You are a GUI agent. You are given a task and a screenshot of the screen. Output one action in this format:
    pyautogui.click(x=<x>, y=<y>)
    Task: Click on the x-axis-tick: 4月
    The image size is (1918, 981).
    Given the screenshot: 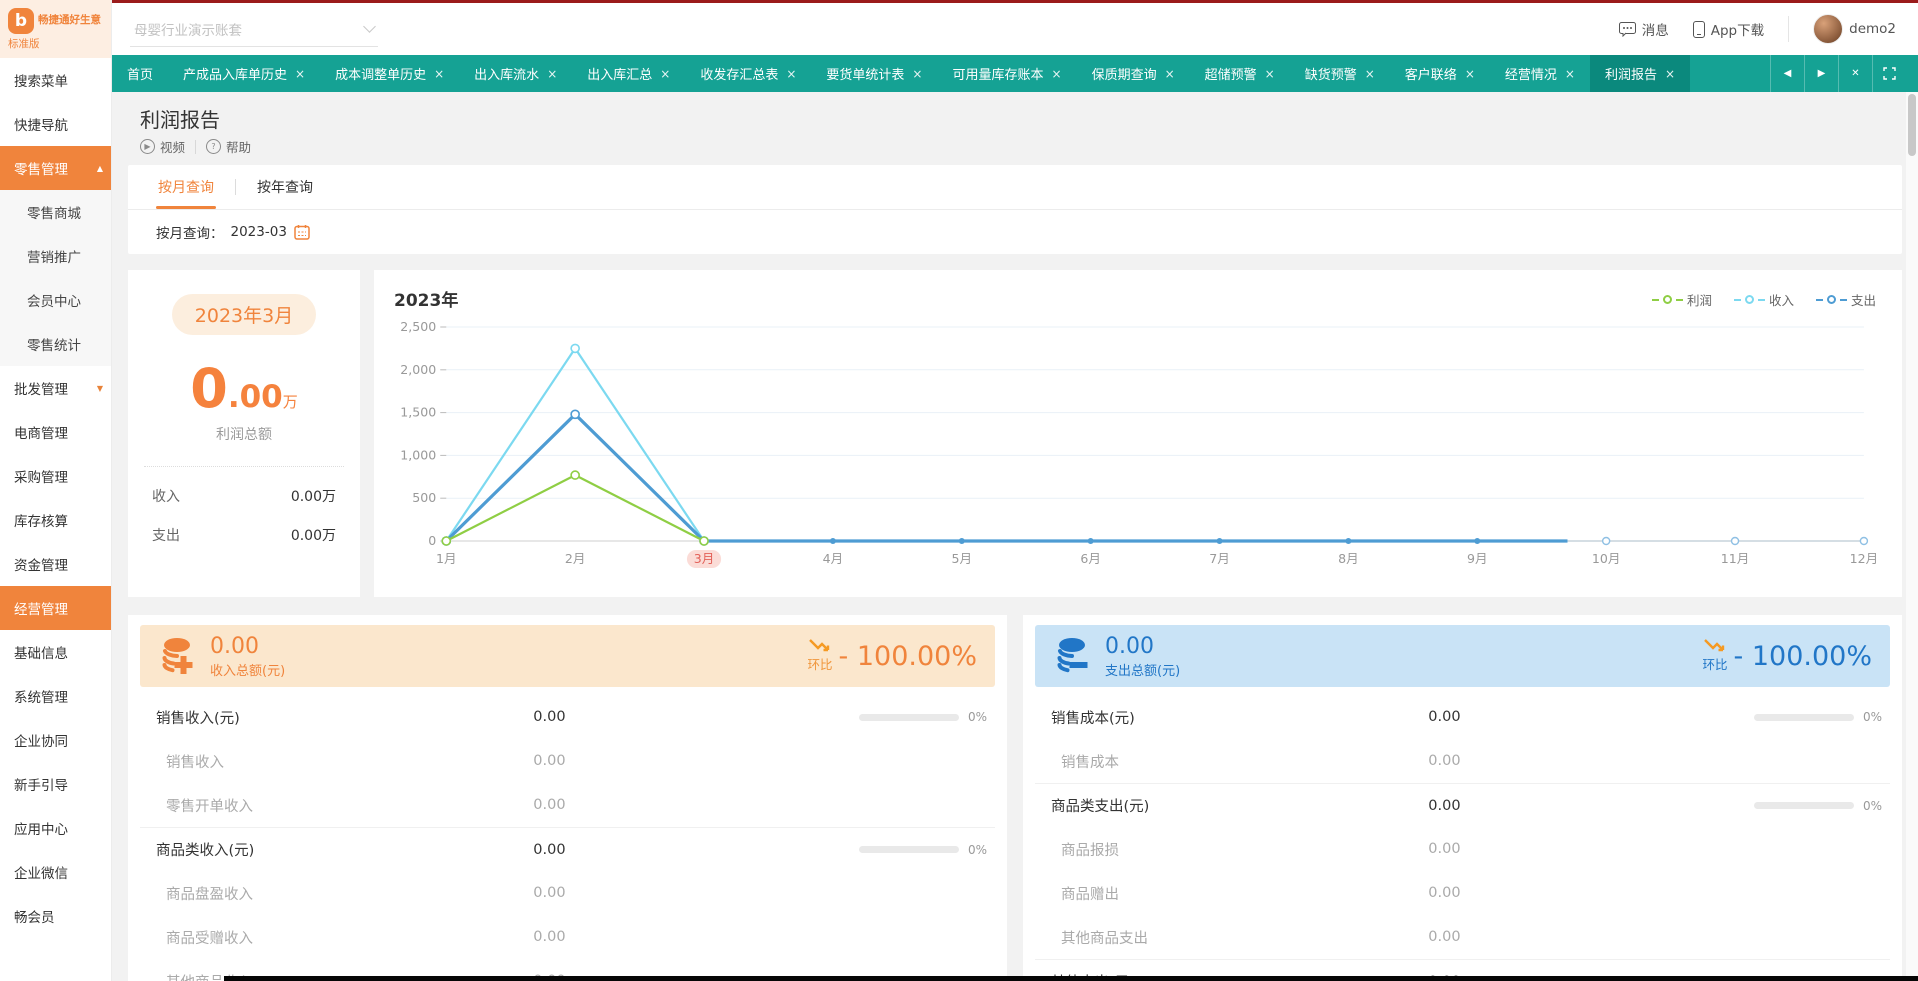 What is the action you would take?
    pyautogui.click(x=833, y=558)
    